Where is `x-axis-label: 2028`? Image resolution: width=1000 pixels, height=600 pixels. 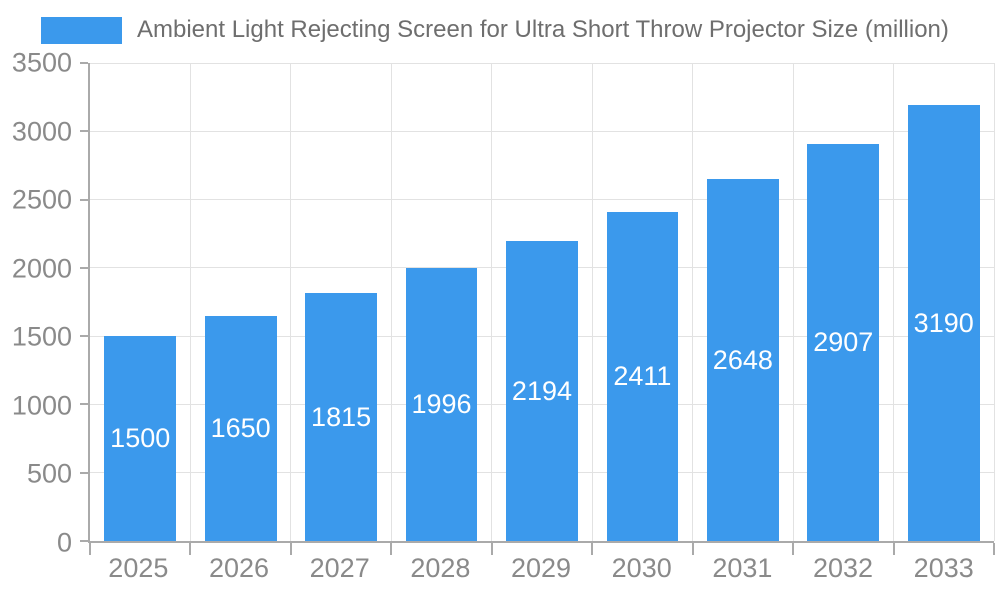
x-axis-label: 2028 is located at coordinates (440, 568).